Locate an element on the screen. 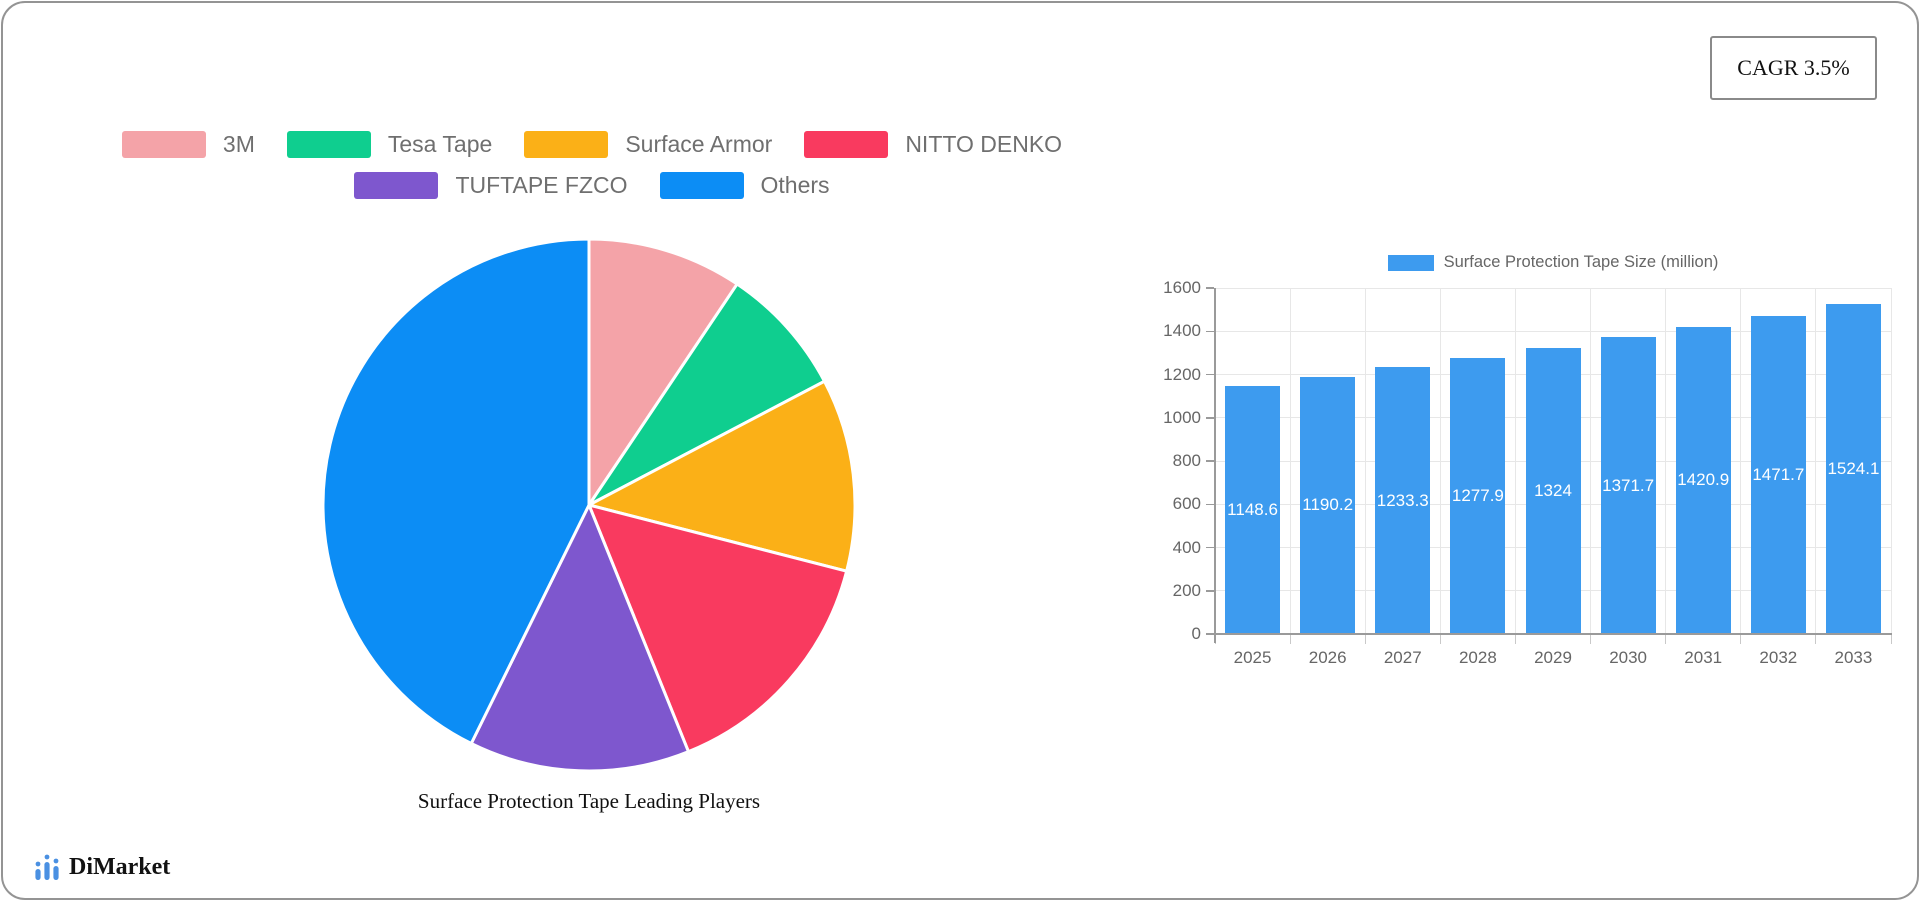 This screenshot has width=1920, height=901. legend-item-3m: 3M is located at coordinates (188, 144).